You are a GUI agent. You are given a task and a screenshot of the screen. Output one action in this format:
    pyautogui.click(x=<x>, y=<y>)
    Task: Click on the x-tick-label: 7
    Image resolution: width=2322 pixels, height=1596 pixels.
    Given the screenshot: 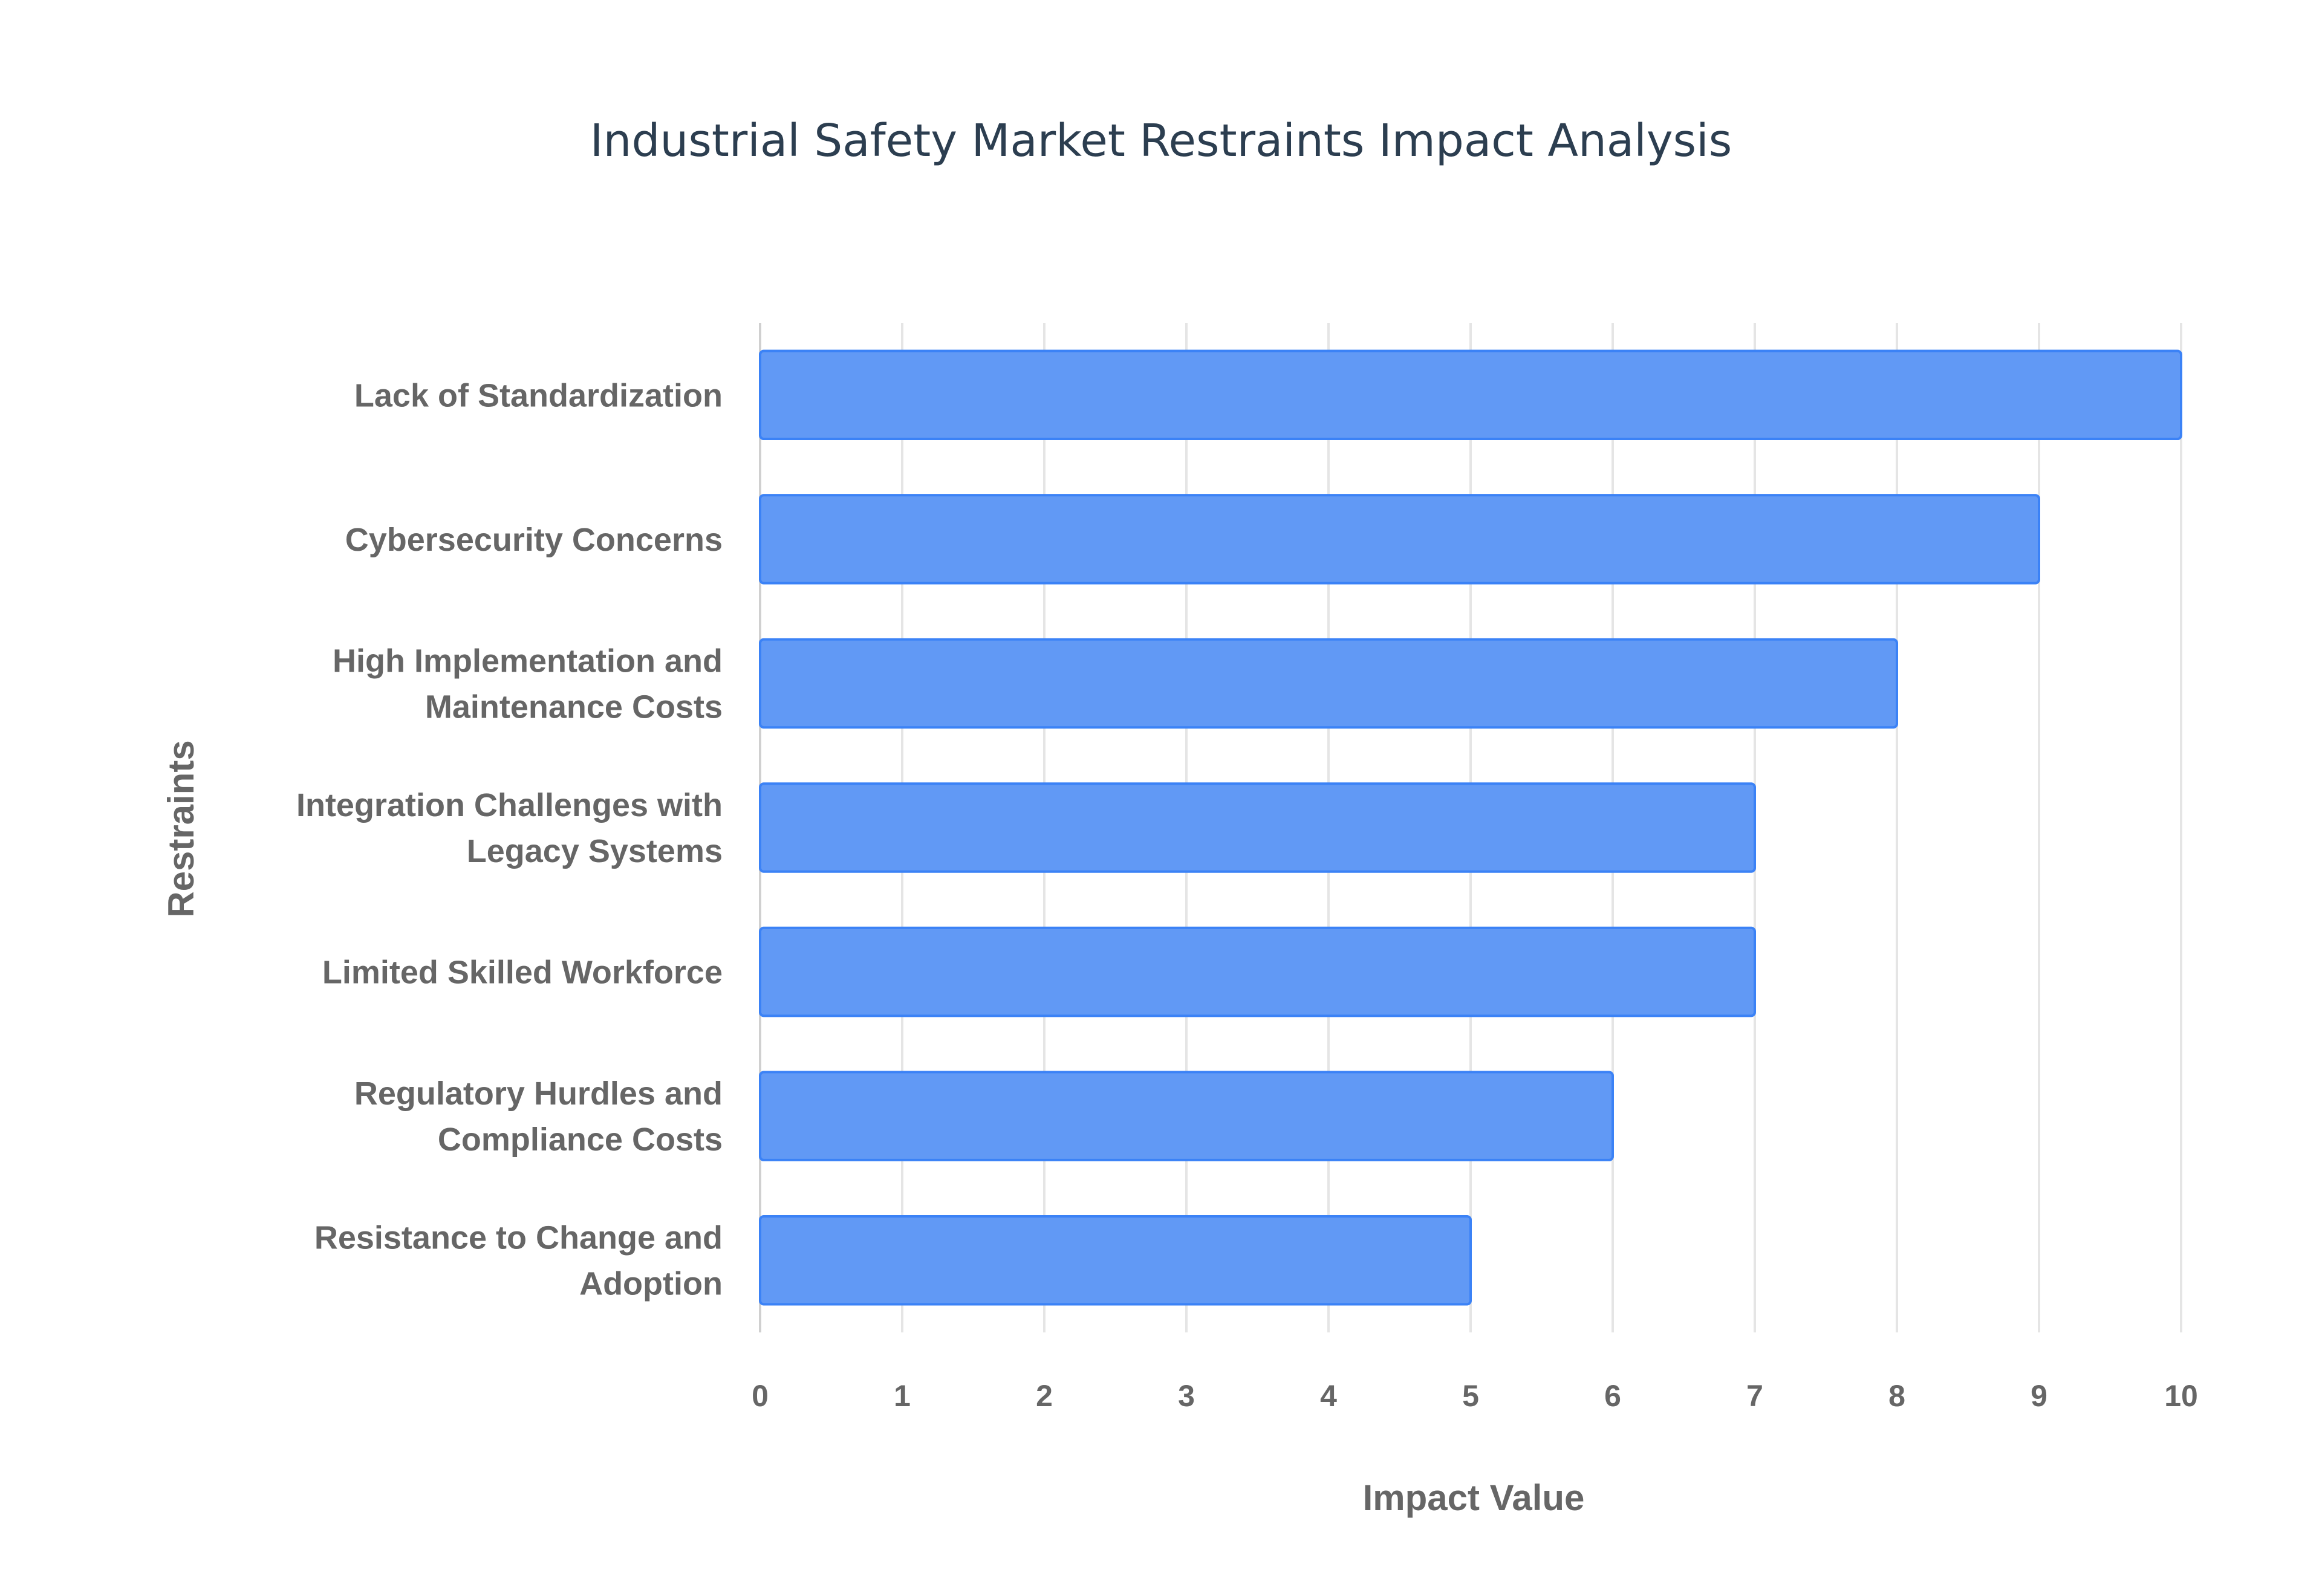 What is the action you would take?
    pyautogui.click(x=1754, y=1396)
    